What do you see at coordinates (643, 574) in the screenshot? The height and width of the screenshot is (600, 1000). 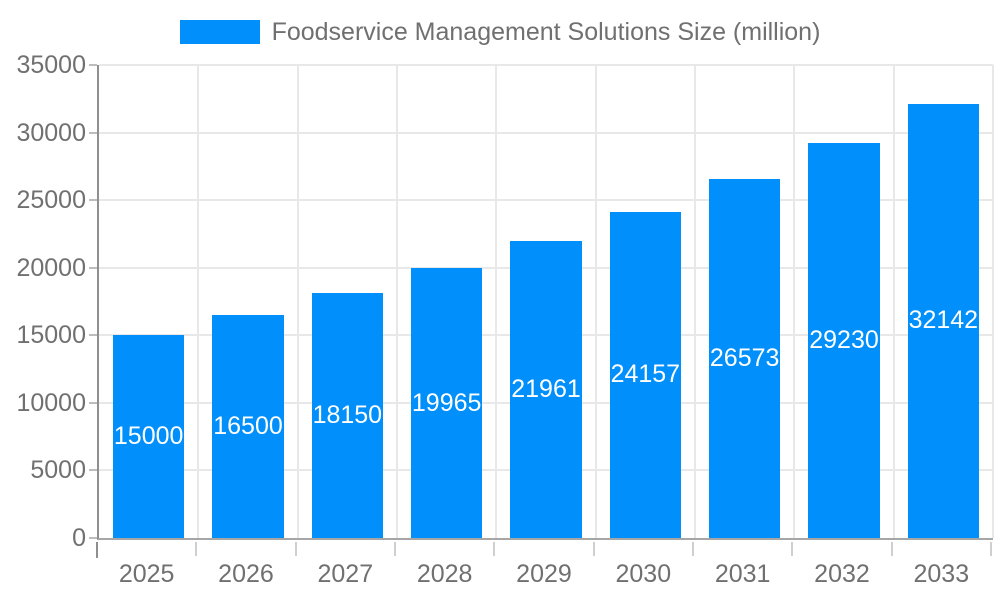 I see `x-axis-label-2030: 2030` at bounding box center [643, 574].